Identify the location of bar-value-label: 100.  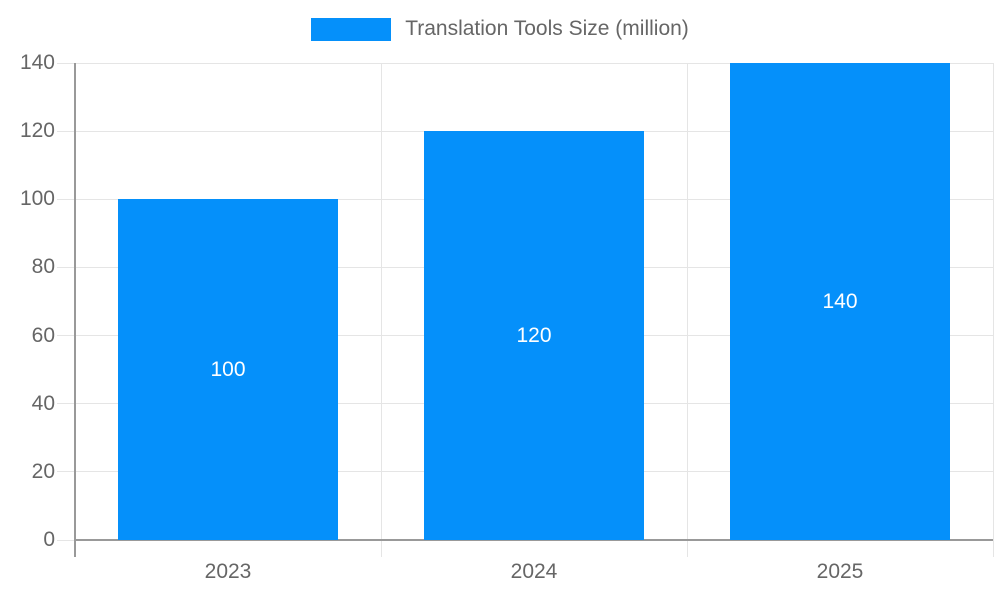
(228, 369).